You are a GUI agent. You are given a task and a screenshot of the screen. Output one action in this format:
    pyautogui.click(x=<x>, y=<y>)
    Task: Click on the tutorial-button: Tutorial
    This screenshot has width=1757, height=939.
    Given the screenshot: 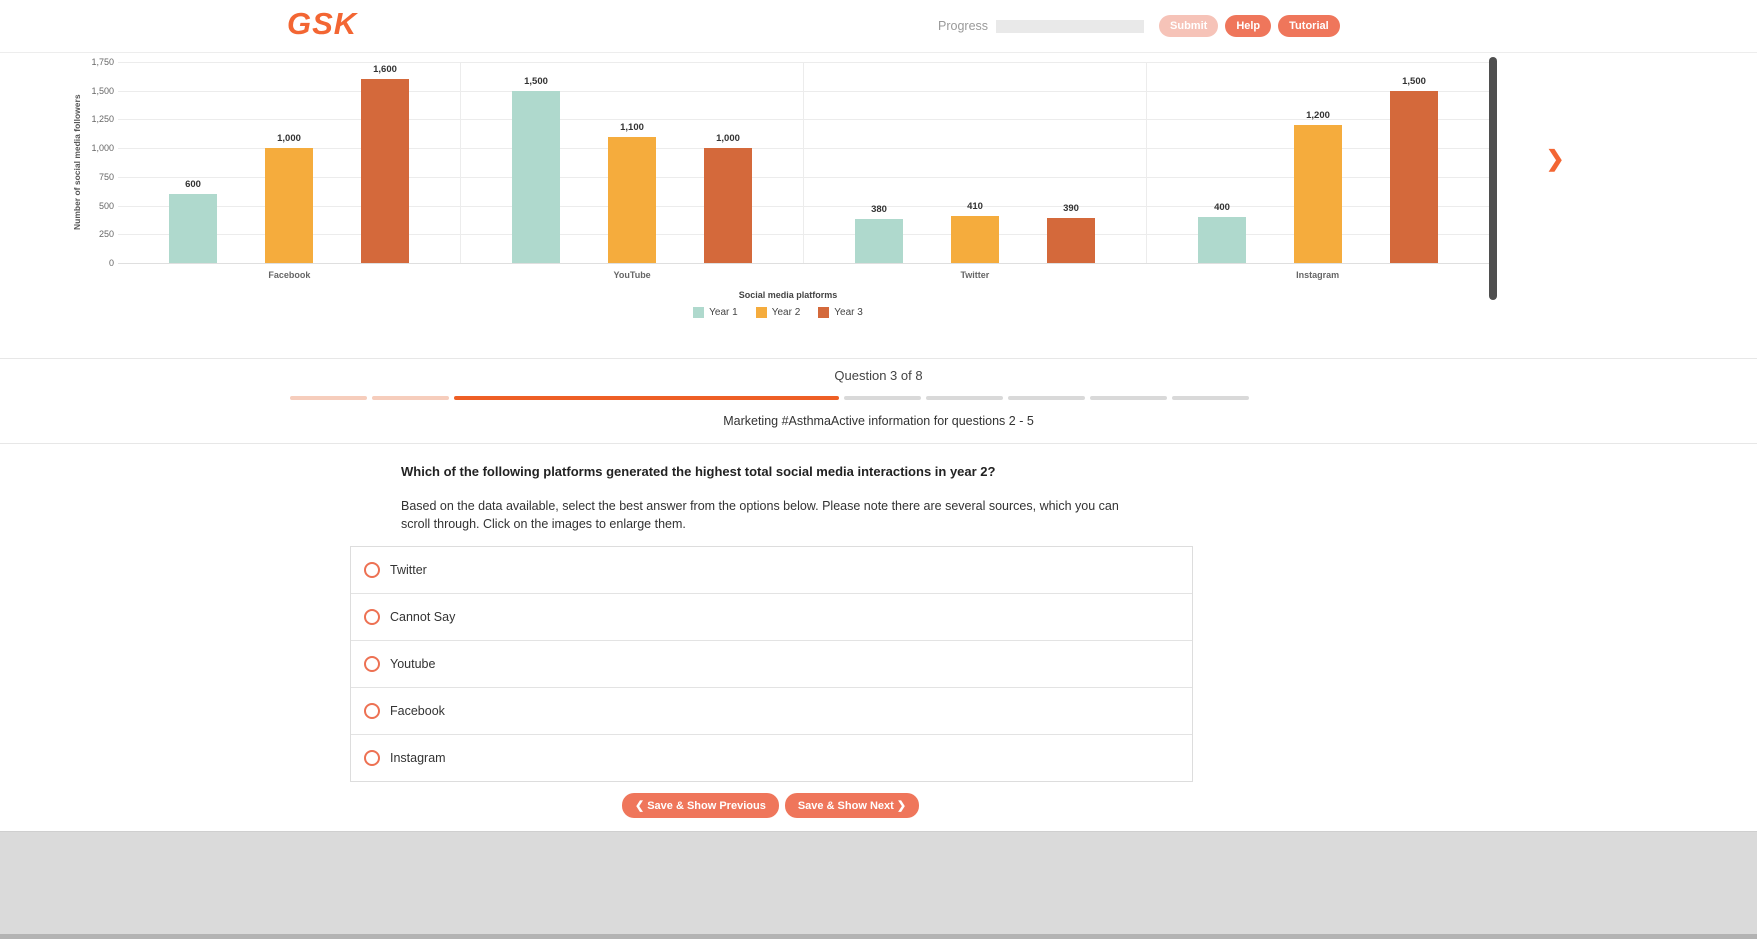 What is the action you would take?
    pyautogui.click(x=1309, y=26)
    